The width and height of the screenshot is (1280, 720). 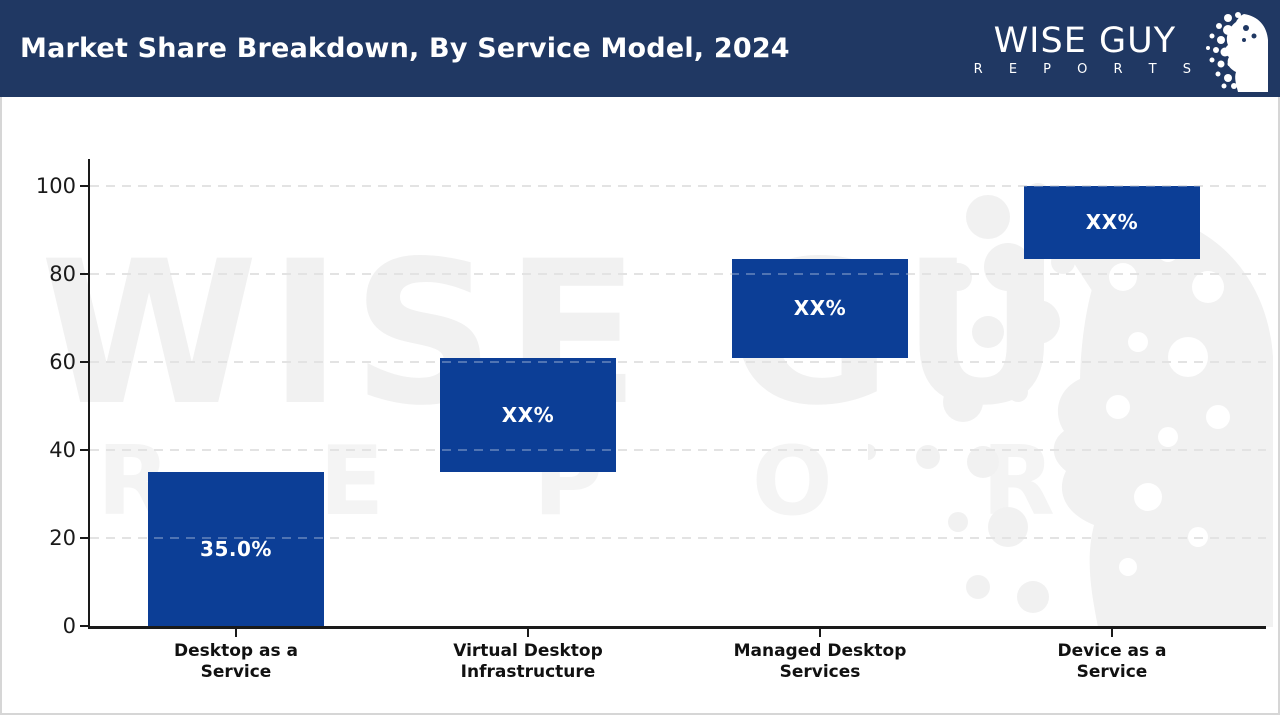 I want to click on bar-value-label: 35.0%, so click(x=236, y=549).